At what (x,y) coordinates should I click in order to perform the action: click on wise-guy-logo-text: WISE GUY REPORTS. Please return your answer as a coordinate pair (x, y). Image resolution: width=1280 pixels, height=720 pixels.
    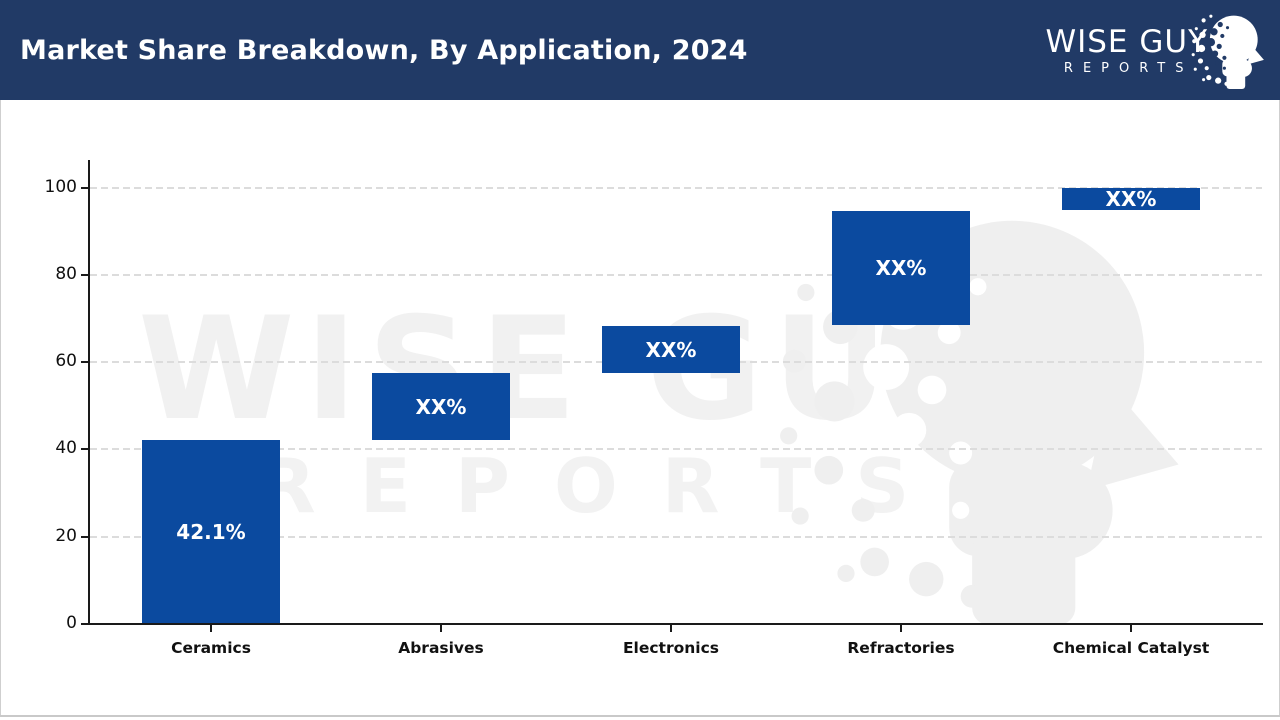
    Looking at the image, I should click on (1126, 50).